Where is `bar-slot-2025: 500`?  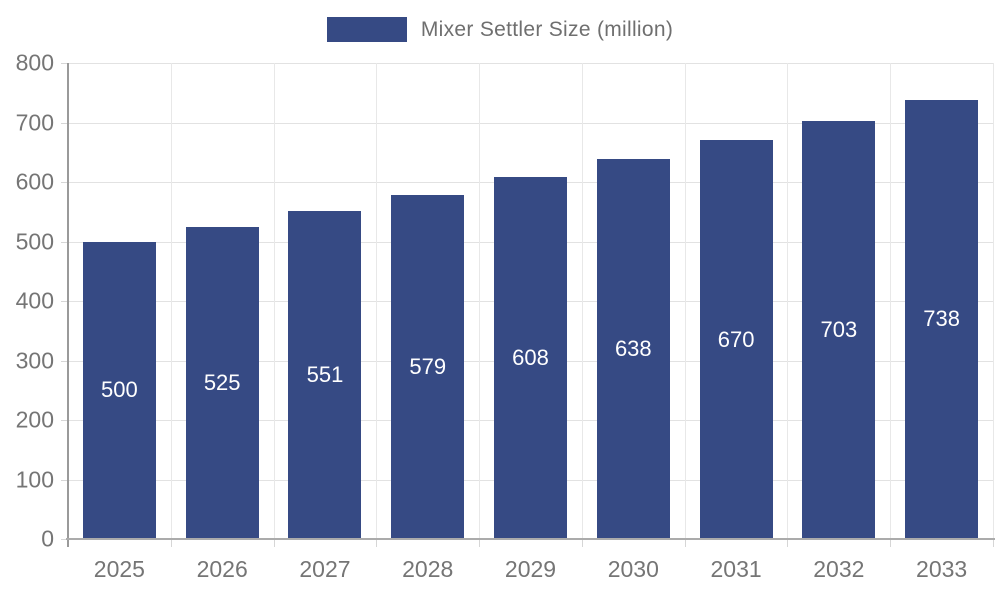 bar-slot-2025: 500 is located at coordinates (119, 301).